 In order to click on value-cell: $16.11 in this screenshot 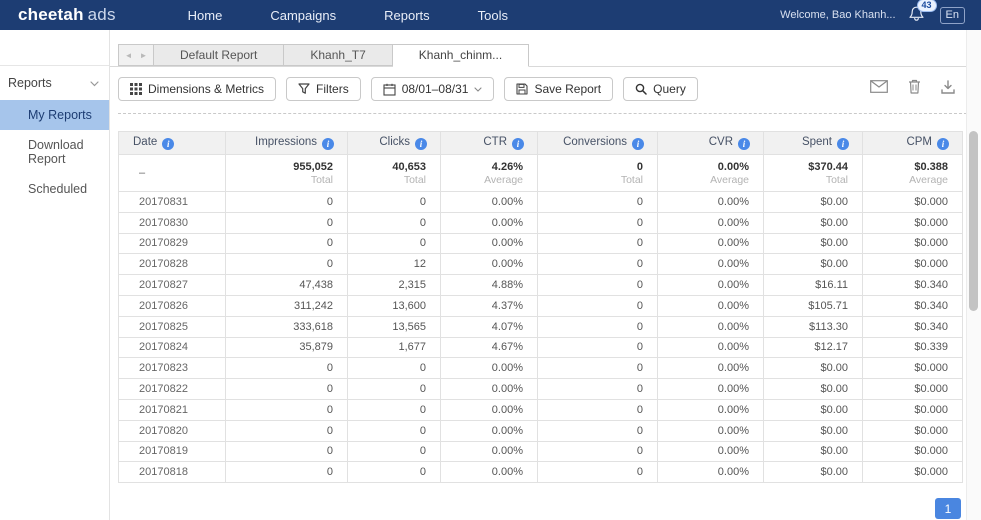, I will do `click(813, 285)`.